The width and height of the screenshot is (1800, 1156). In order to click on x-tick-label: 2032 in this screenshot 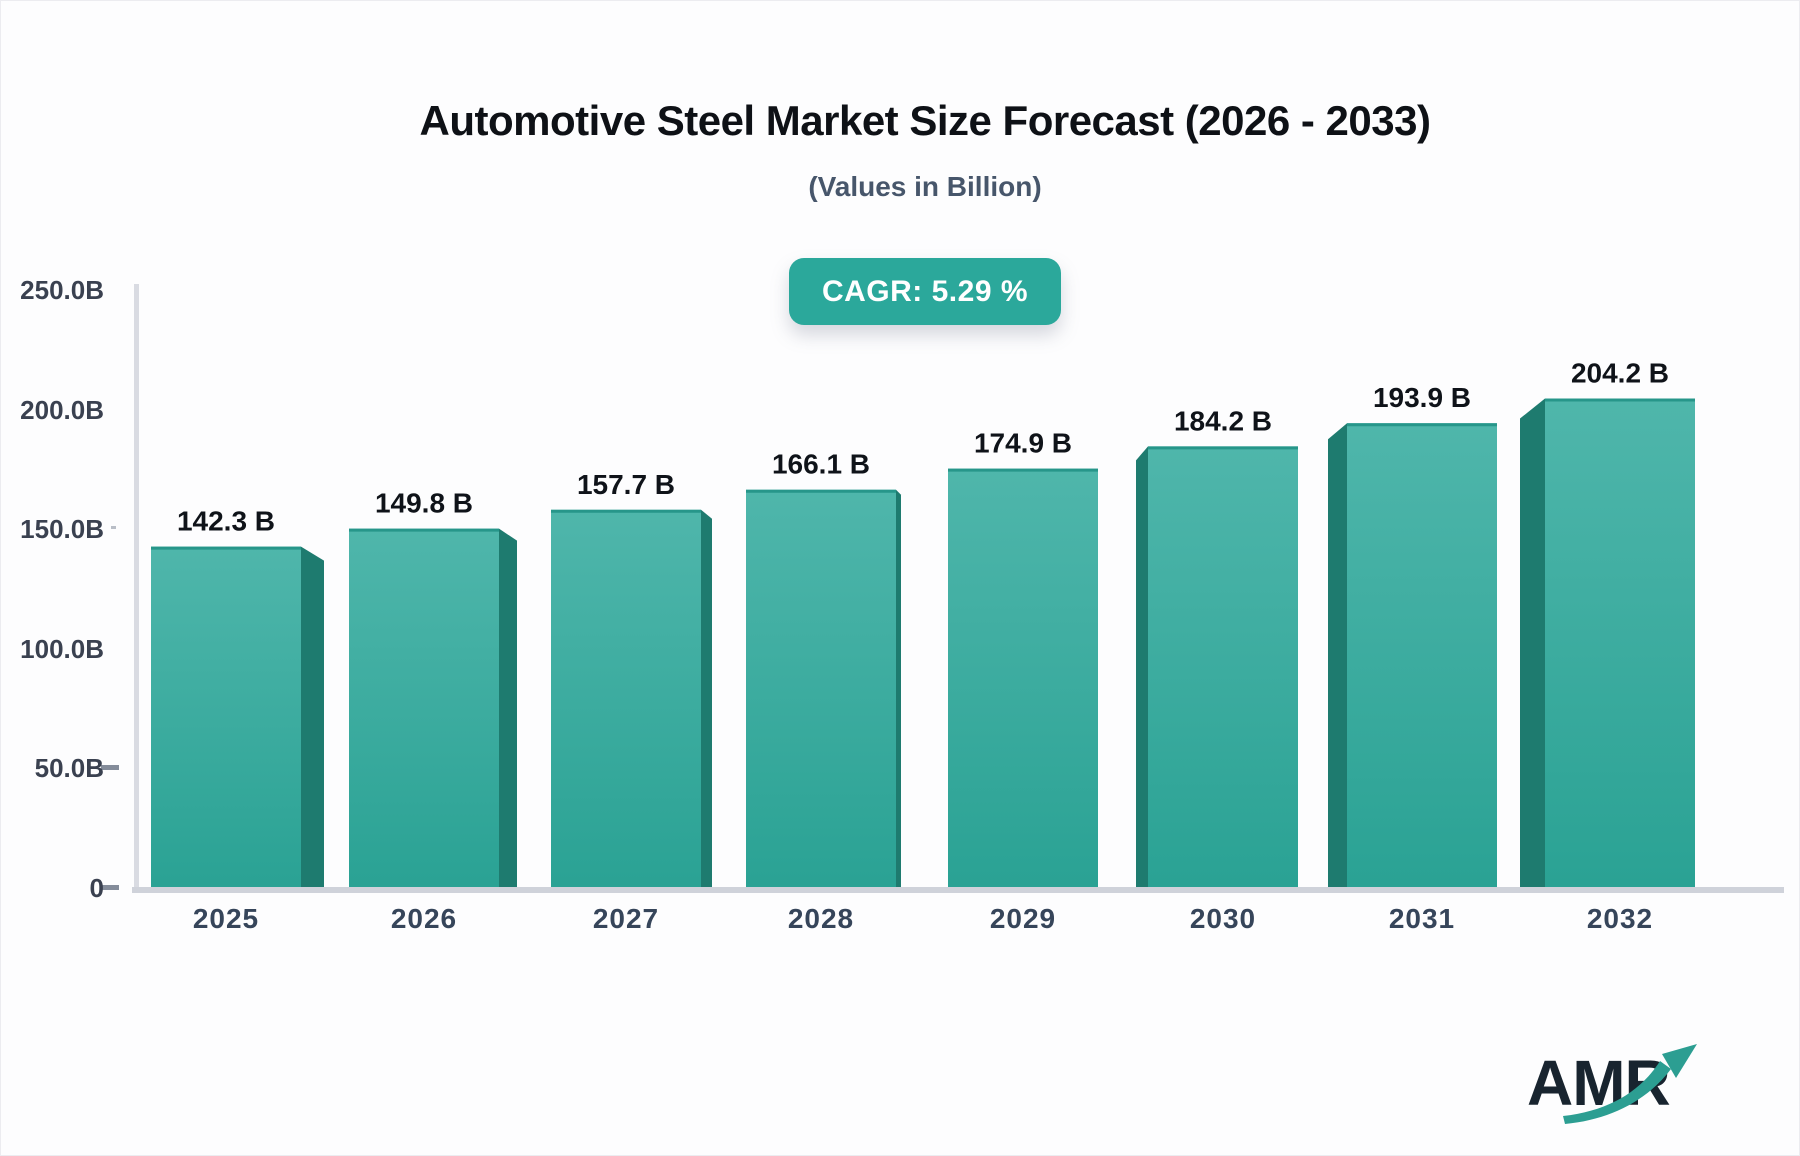, I will do `click(1620, 918)`.